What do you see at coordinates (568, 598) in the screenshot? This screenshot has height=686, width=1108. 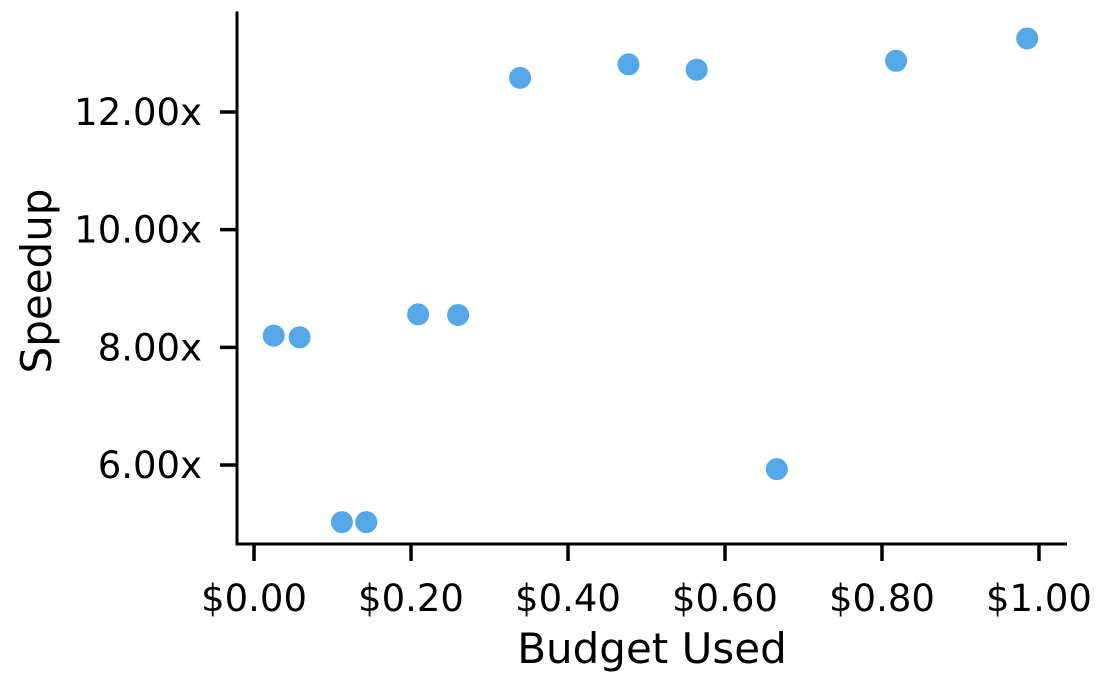 I see `x-tick-label: $0.40` at bounding box center [568, 598].